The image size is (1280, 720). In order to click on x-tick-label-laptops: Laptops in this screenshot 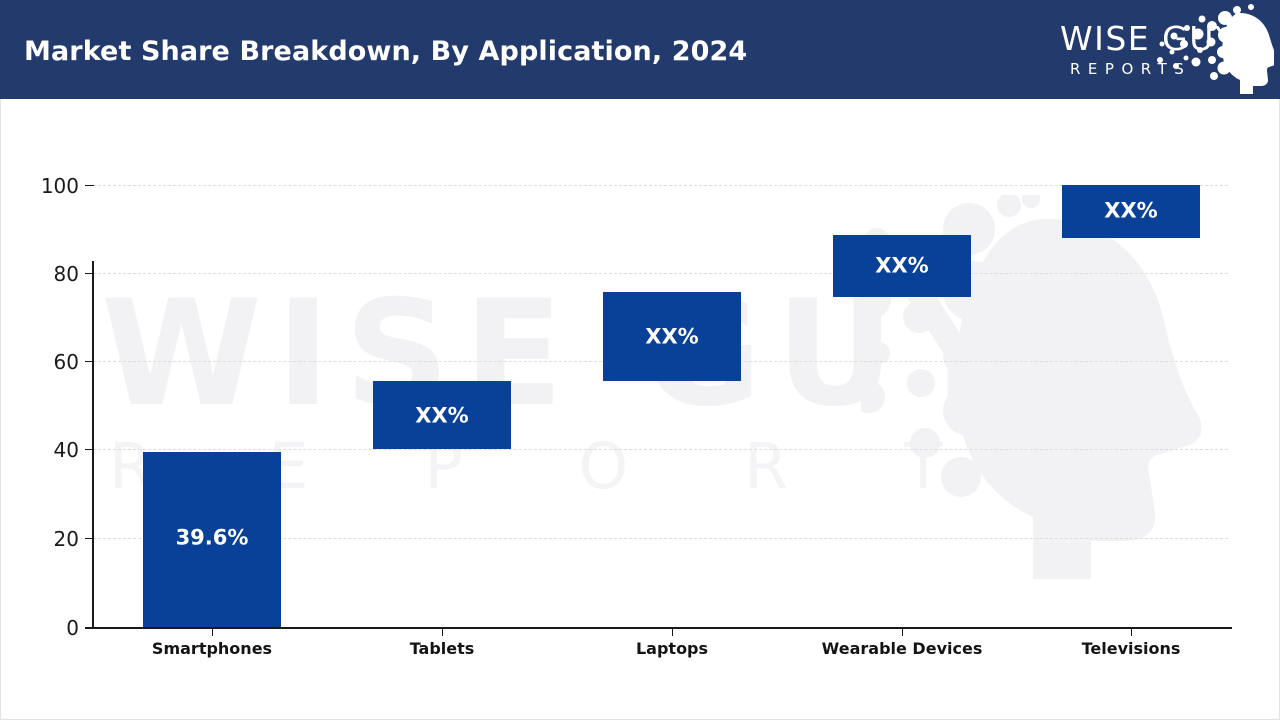, I will do `click(672, 648)`.